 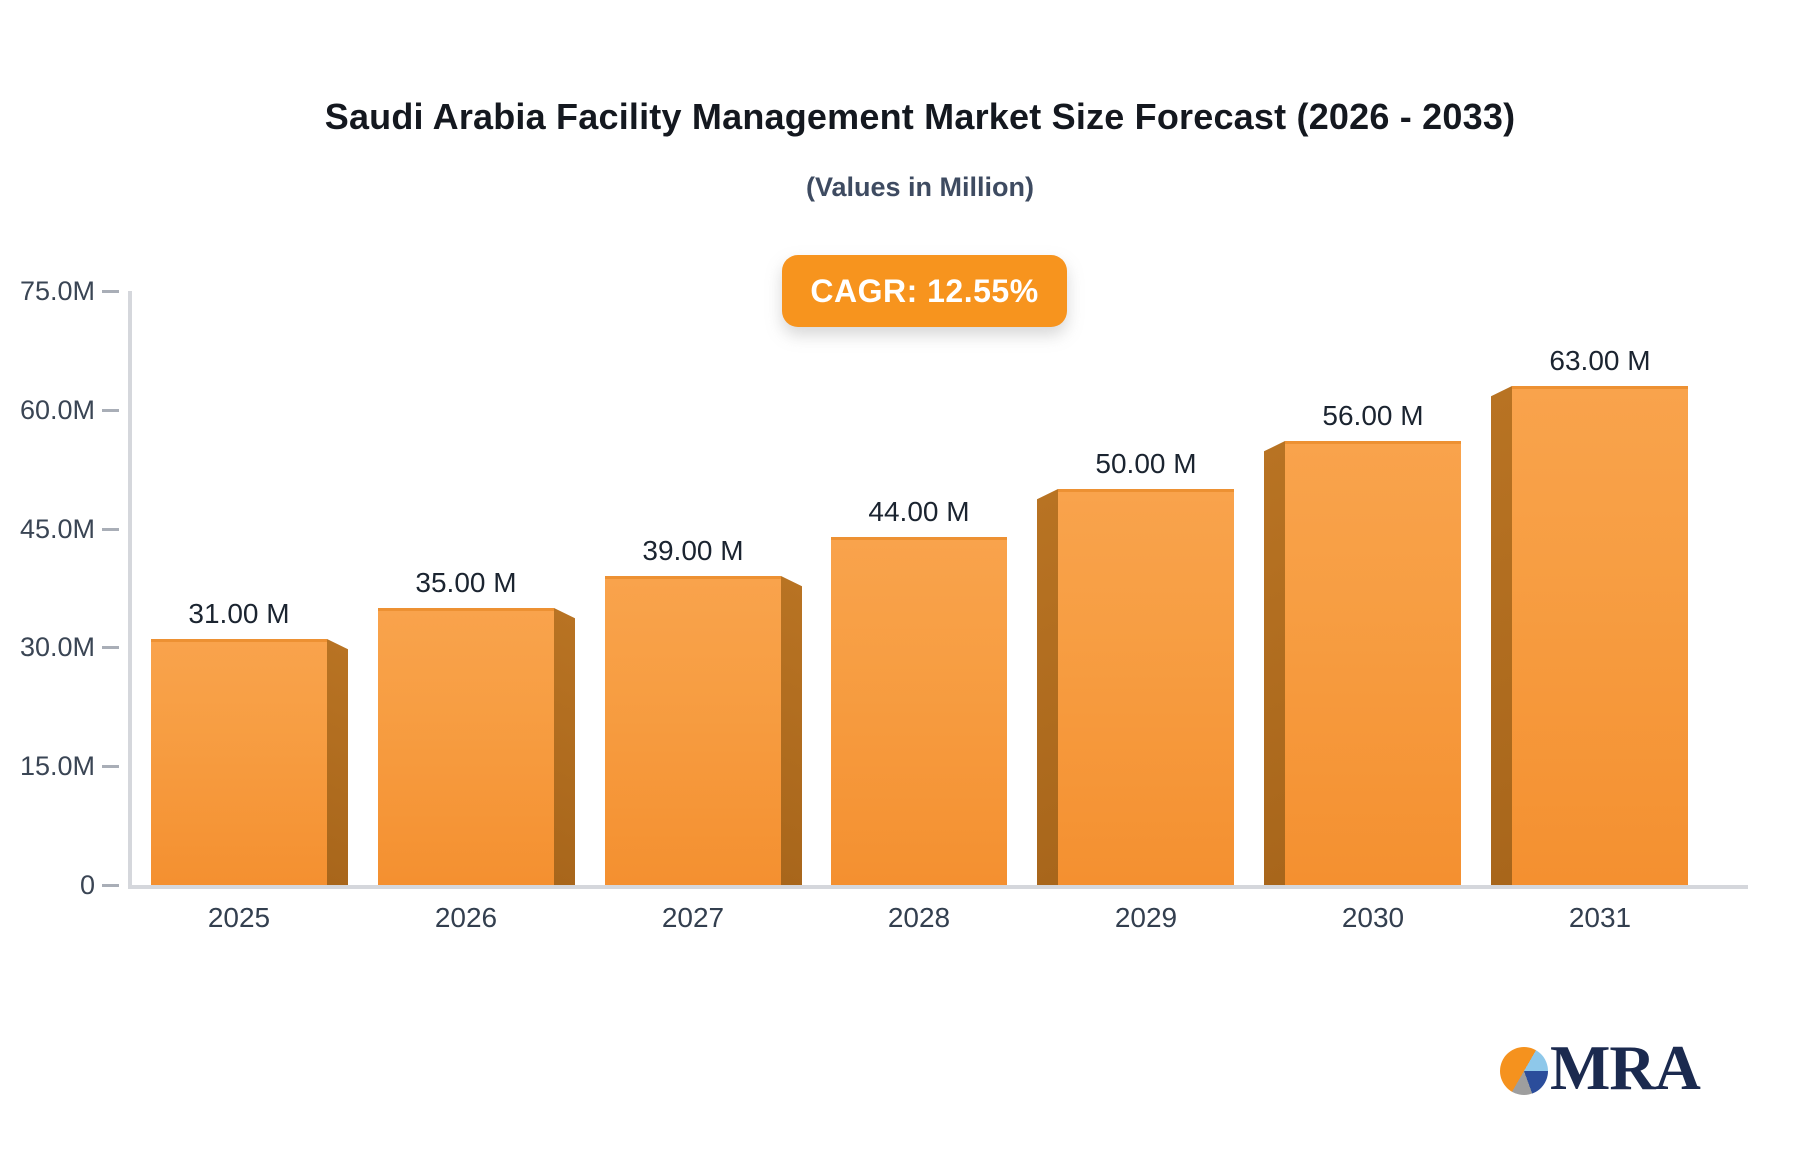 I want to click on bar-value-label: 31.00 M, so click(x=239, y=613).